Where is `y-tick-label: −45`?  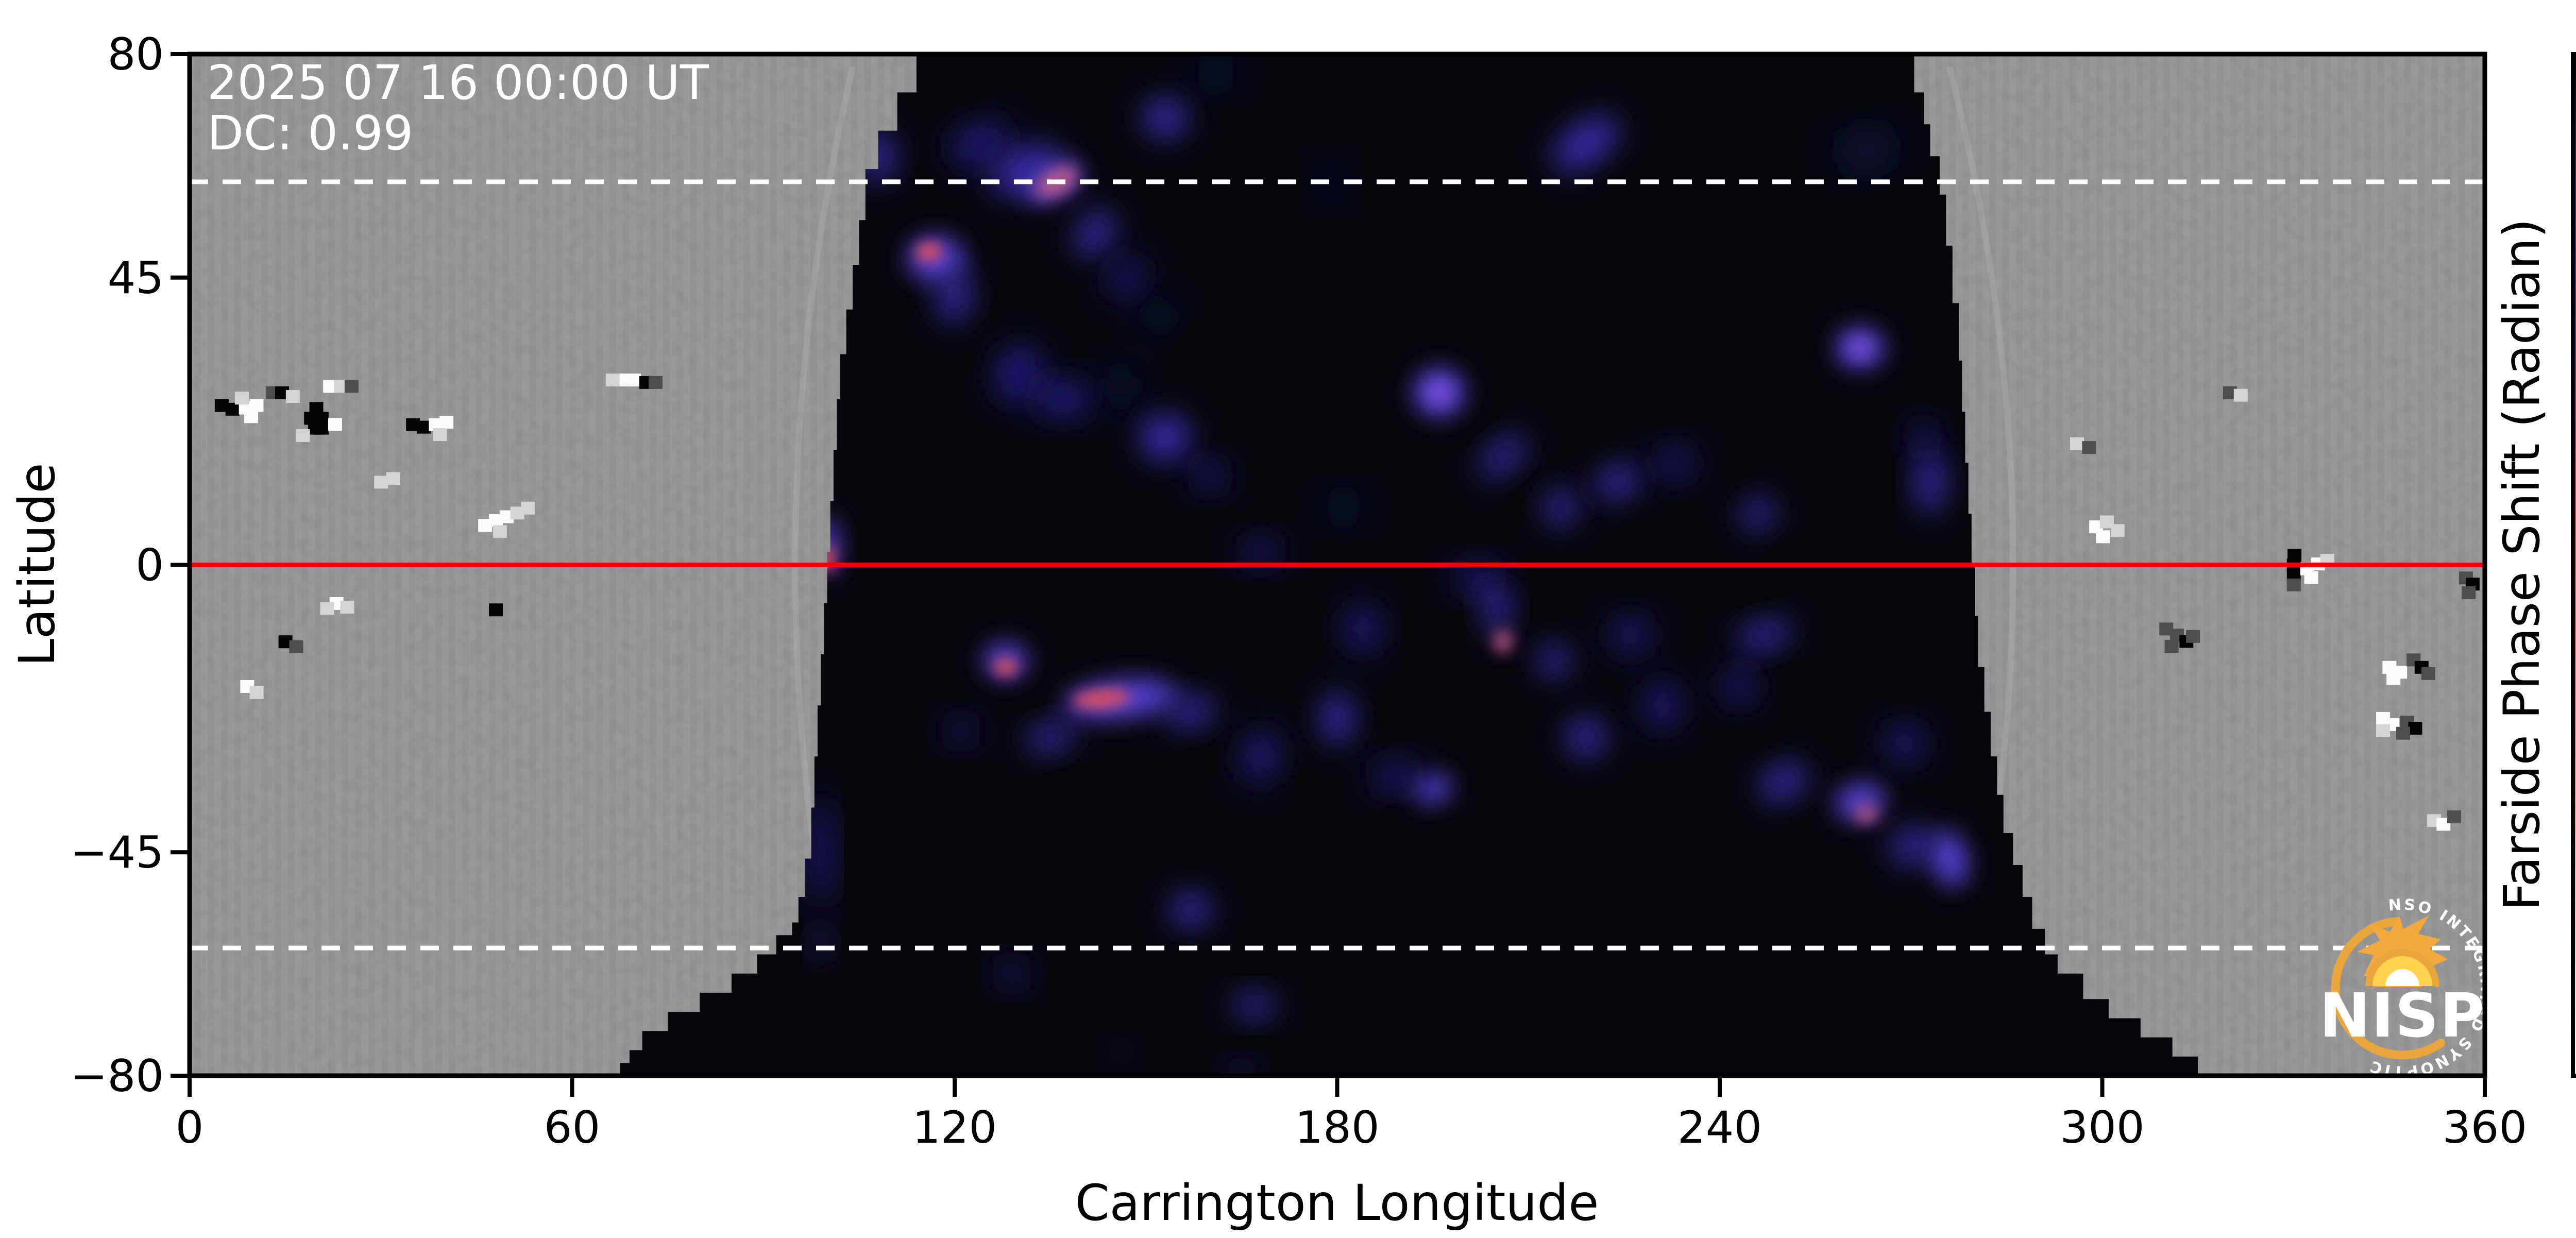
y-tick-label: −45 is located at coordinates (117, 852).